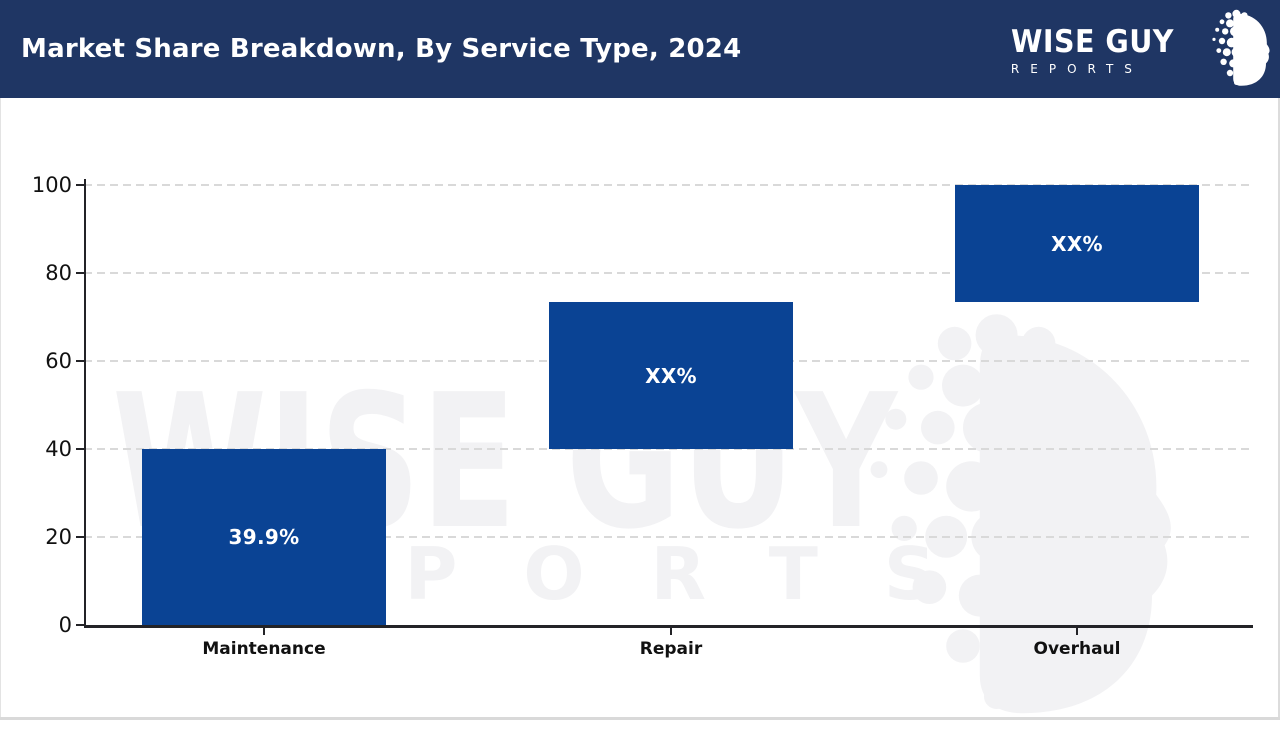 The image size is (1280, 730). I want to click on bar-value-label-overhaul: XX%, so click(1077, 243).